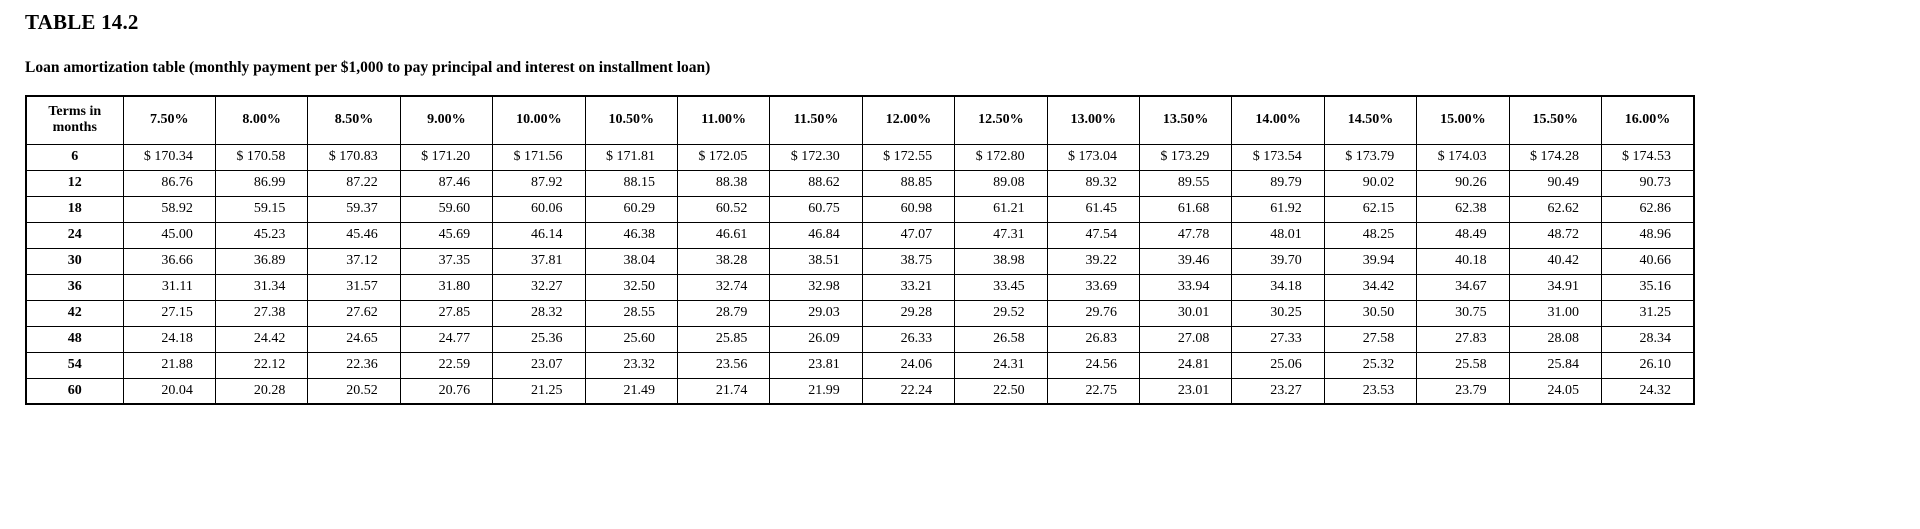  What do you see at coordinates (723, 120) in the screenshot?
I see `column-header: 11.00%` at bounding box center [723, 120].